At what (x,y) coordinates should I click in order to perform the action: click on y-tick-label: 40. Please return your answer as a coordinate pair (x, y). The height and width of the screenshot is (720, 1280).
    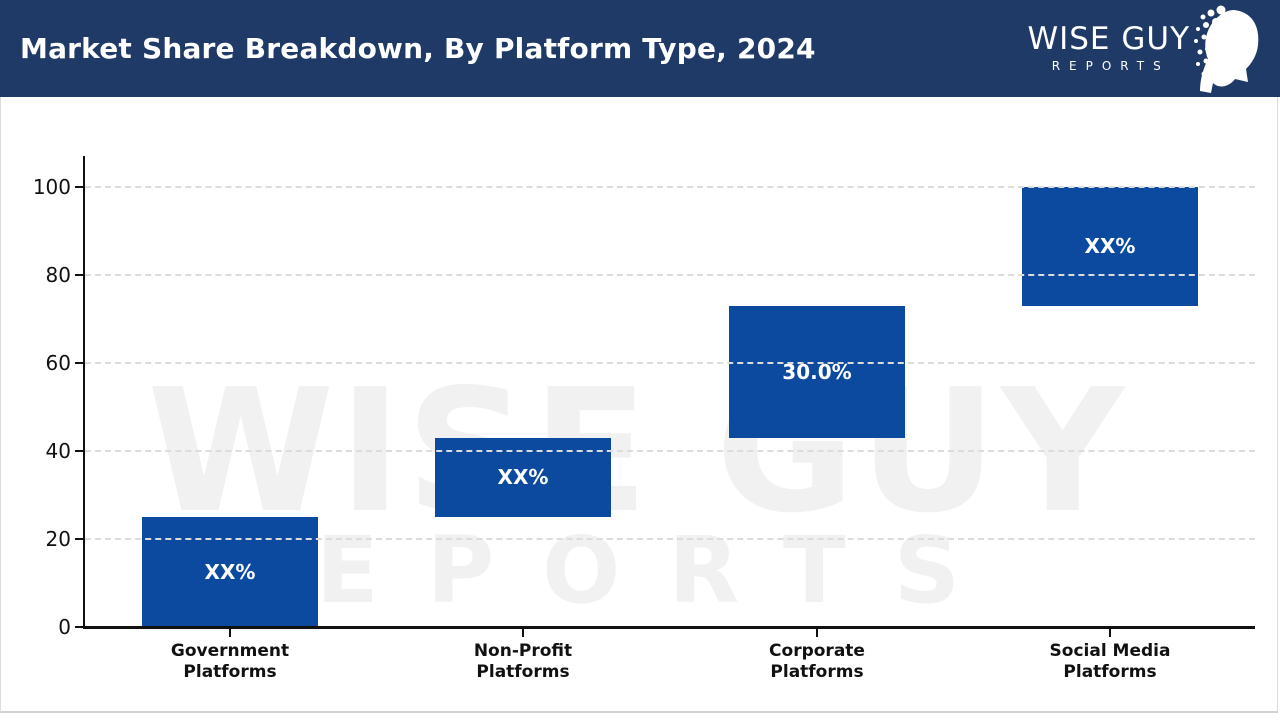
    Looking at the image, I should click on (58, 451).